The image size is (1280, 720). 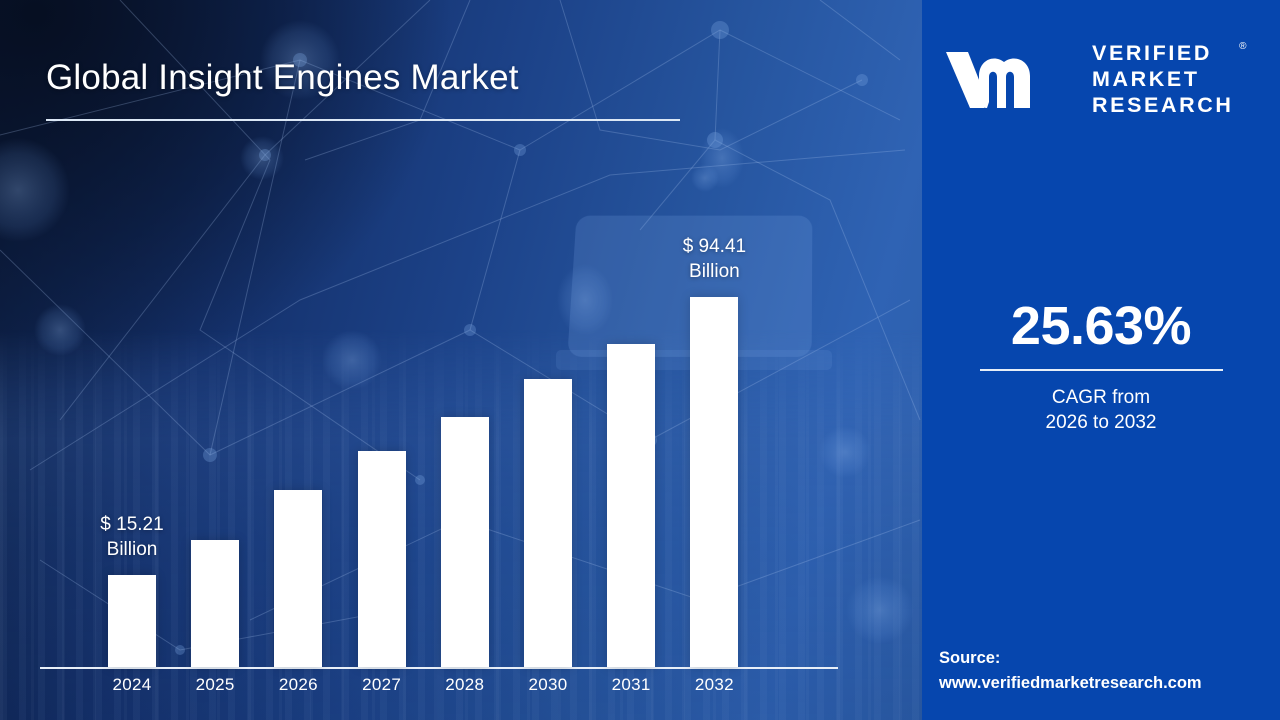 I want to click on bar-value-amount: $ 94.41, so click(x=714, y=246).